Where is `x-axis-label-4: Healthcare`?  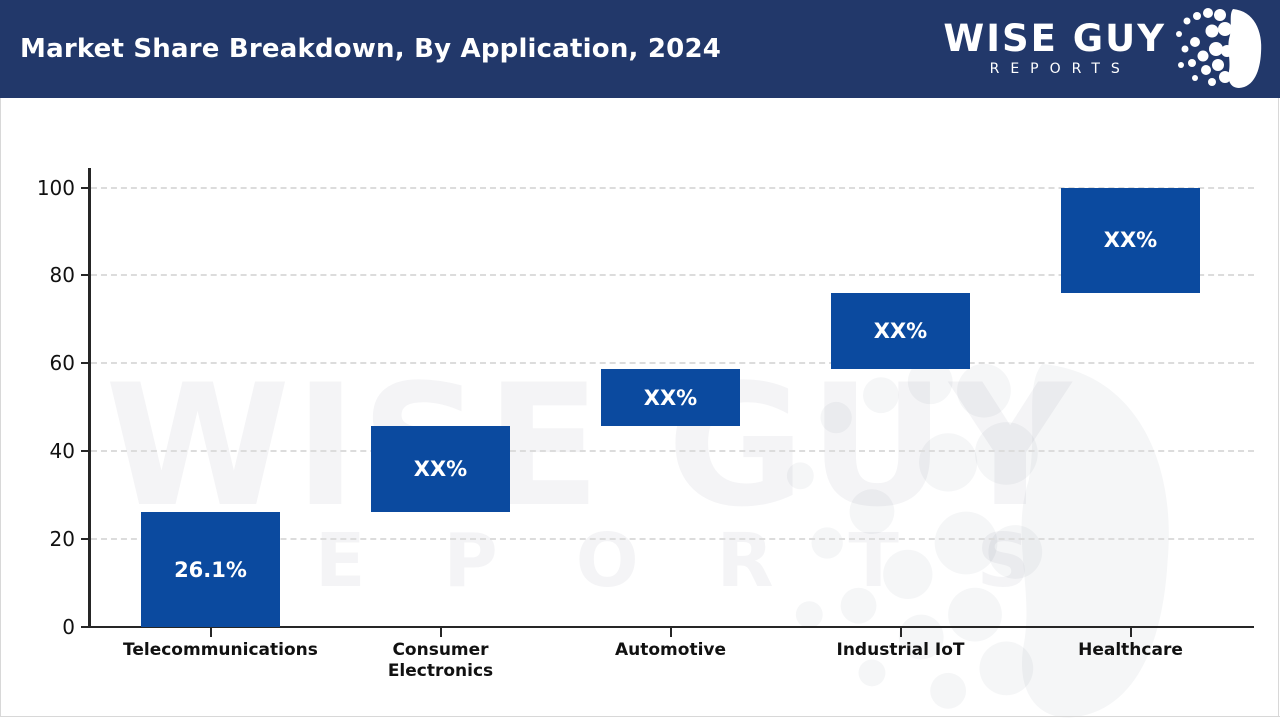 x-axis-label-4: Healthcare is located at coordinates (1130, 650).